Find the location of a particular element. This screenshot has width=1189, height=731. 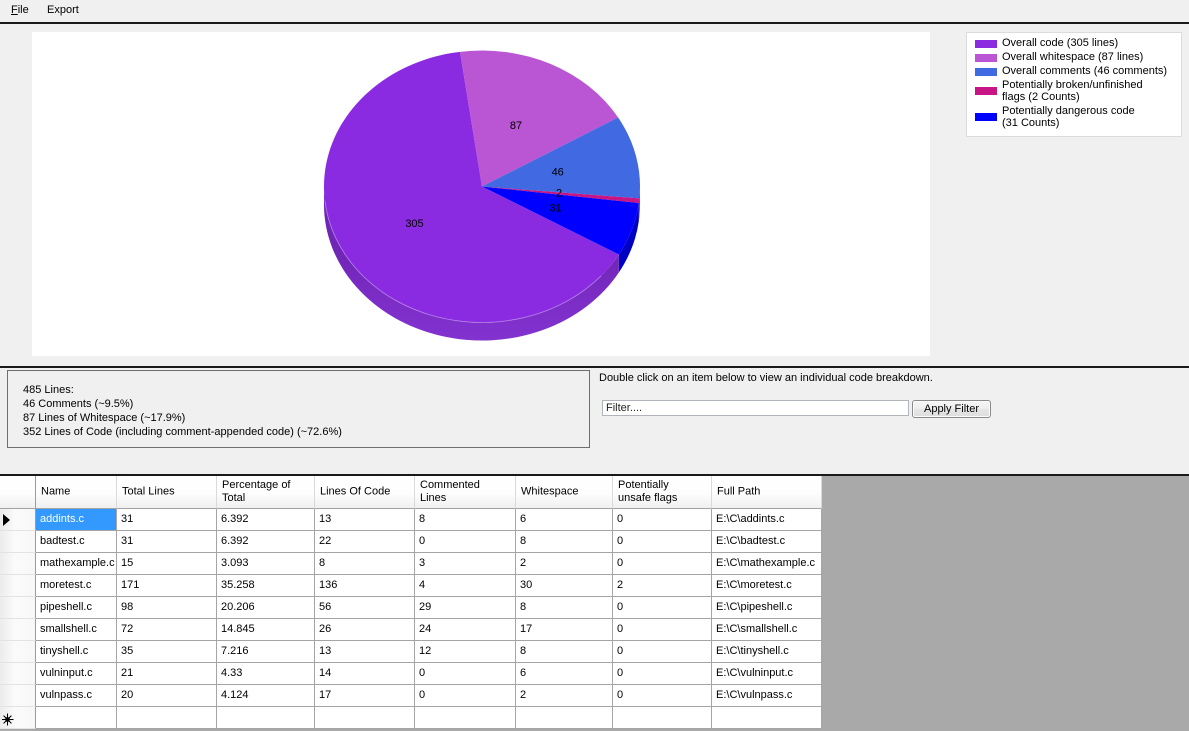

svg-text: 2 is located at coordinates (559, 194).